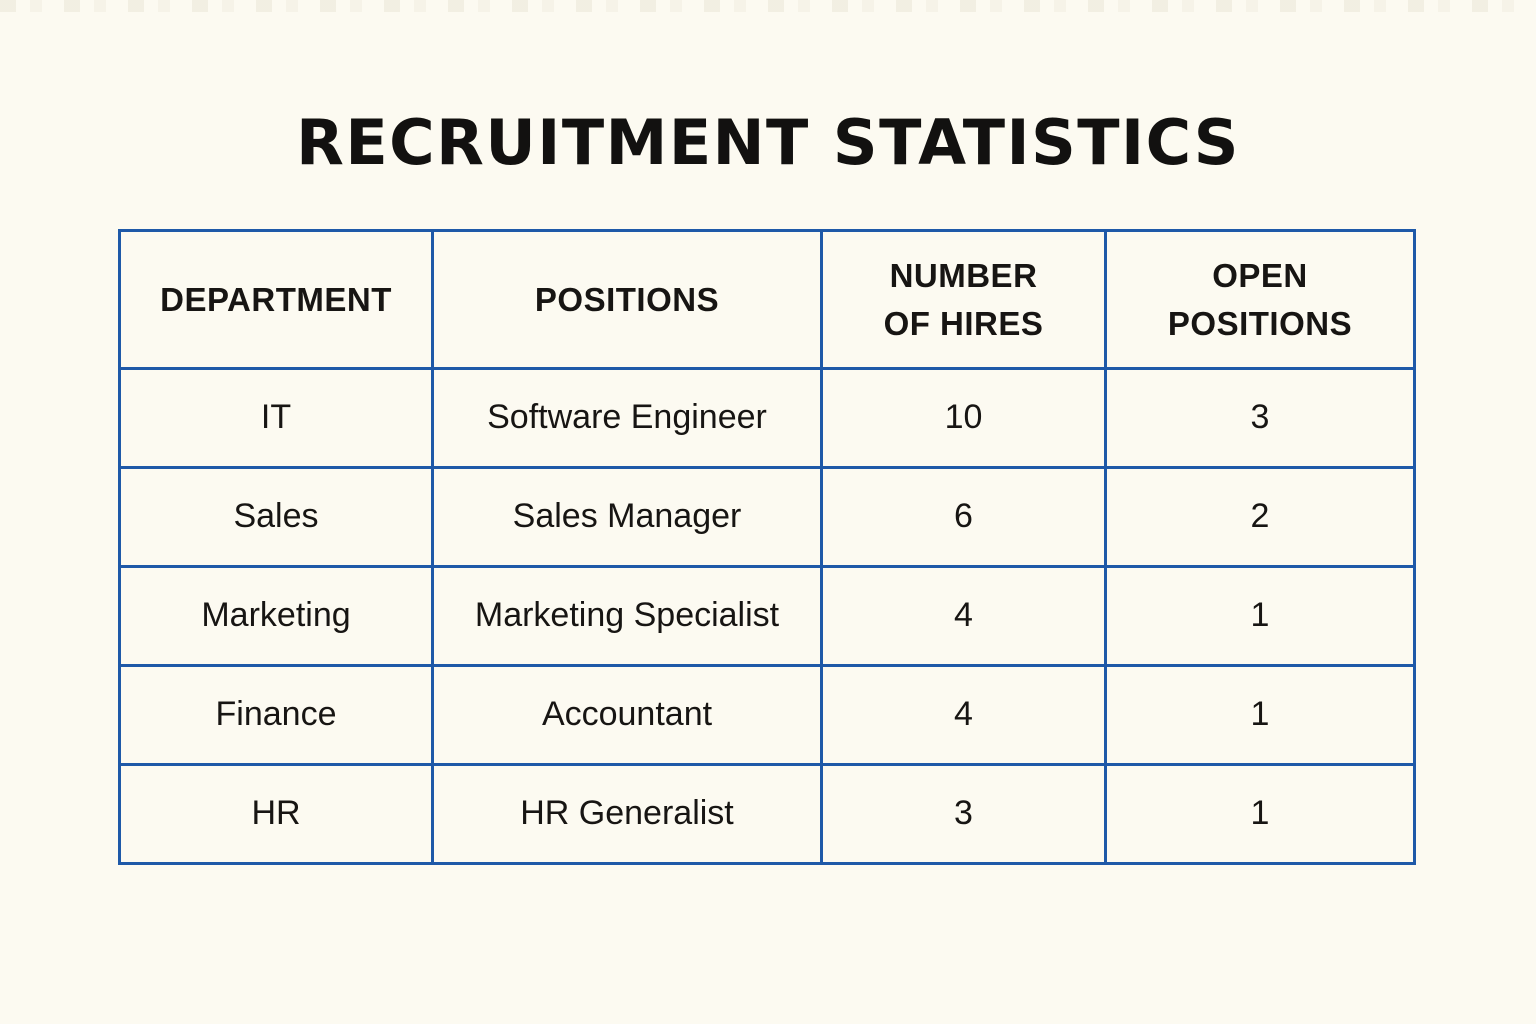 This screenshot has height=1024, width=1536. What do you see at coordinates (963, 323) in the screenshot?
I see `header-line: OF HIRES` at bounding box center [963, 323].